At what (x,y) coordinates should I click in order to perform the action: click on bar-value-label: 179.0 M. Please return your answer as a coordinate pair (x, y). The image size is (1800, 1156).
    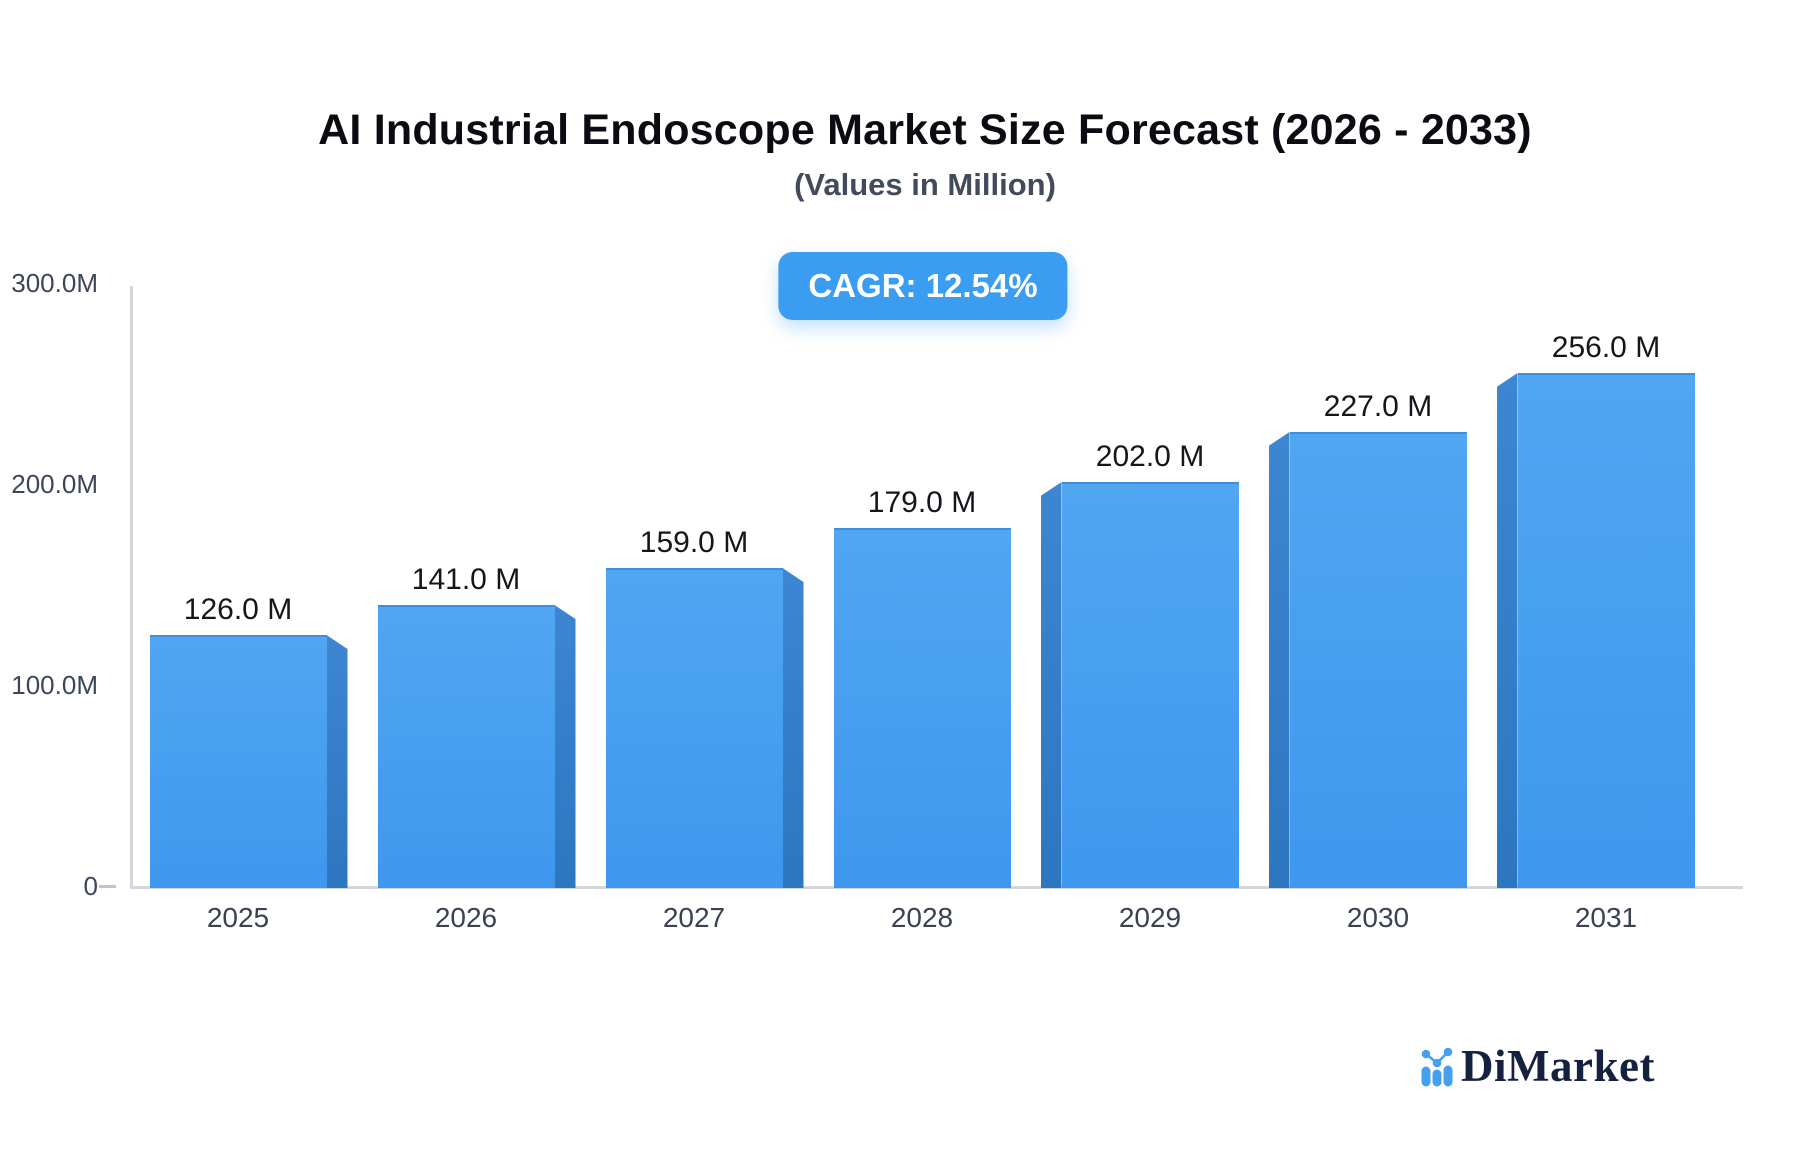
    Looking at the image, I should click on (922, 502).